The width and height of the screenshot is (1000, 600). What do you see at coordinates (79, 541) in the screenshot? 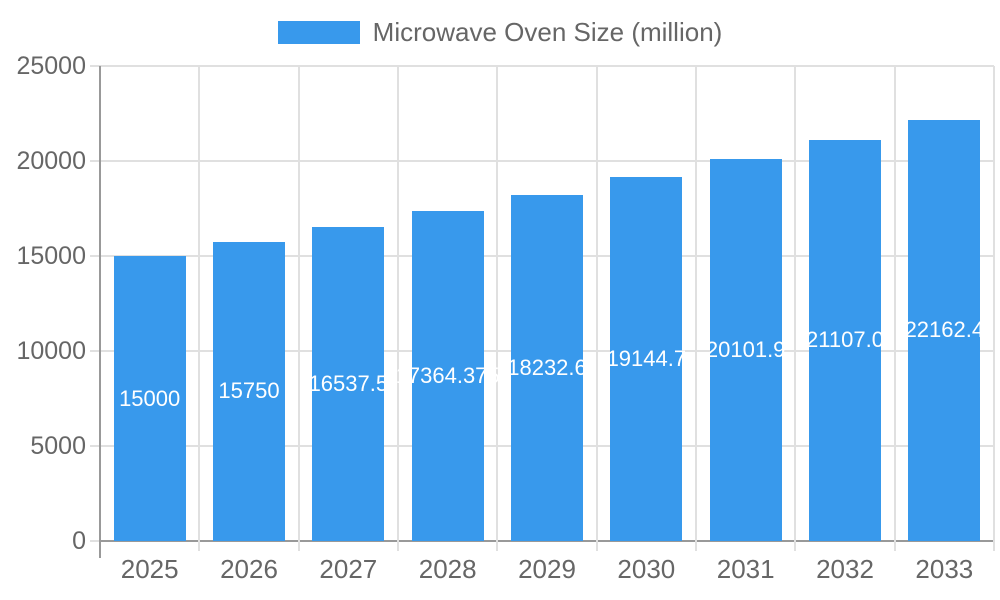
I see `y-axis-tick-label: 0` at bounding box center [79, 541].